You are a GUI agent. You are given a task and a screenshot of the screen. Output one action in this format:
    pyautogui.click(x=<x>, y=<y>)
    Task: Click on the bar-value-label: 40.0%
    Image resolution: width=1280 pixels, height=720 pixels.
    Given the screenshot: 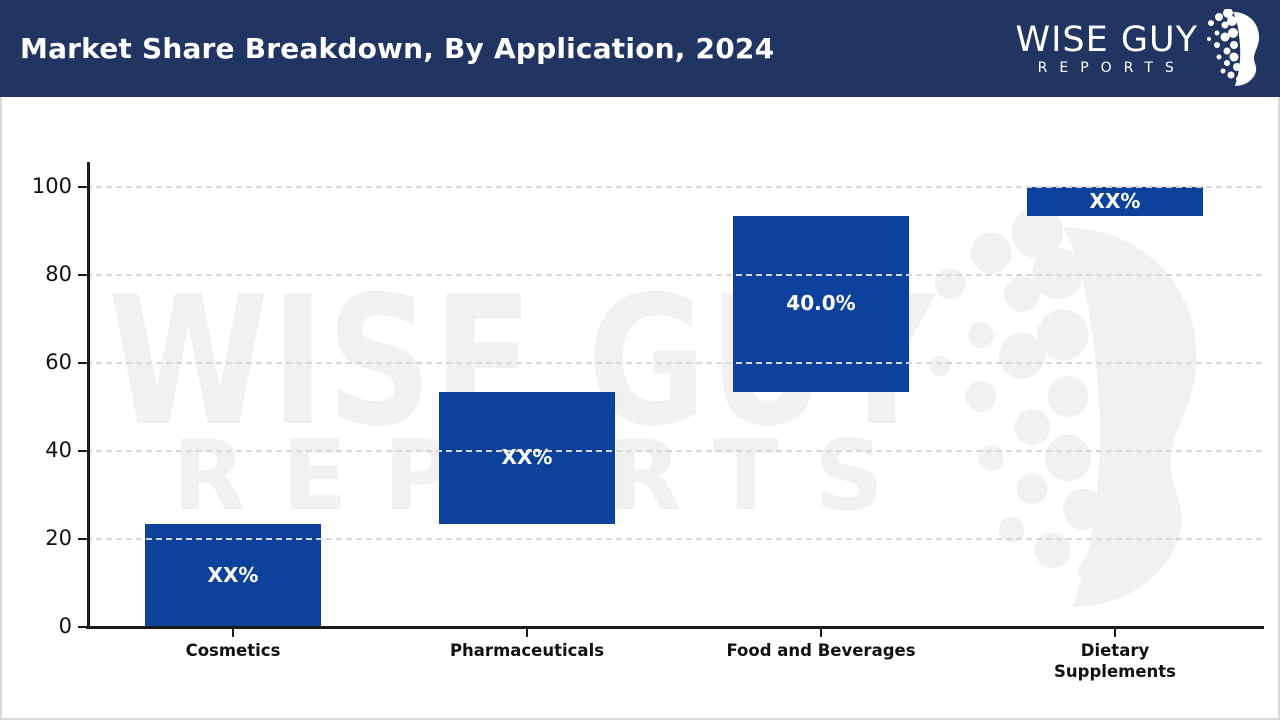 What is the action you would take?
    pyautogui.click(x=821, y=303)
    